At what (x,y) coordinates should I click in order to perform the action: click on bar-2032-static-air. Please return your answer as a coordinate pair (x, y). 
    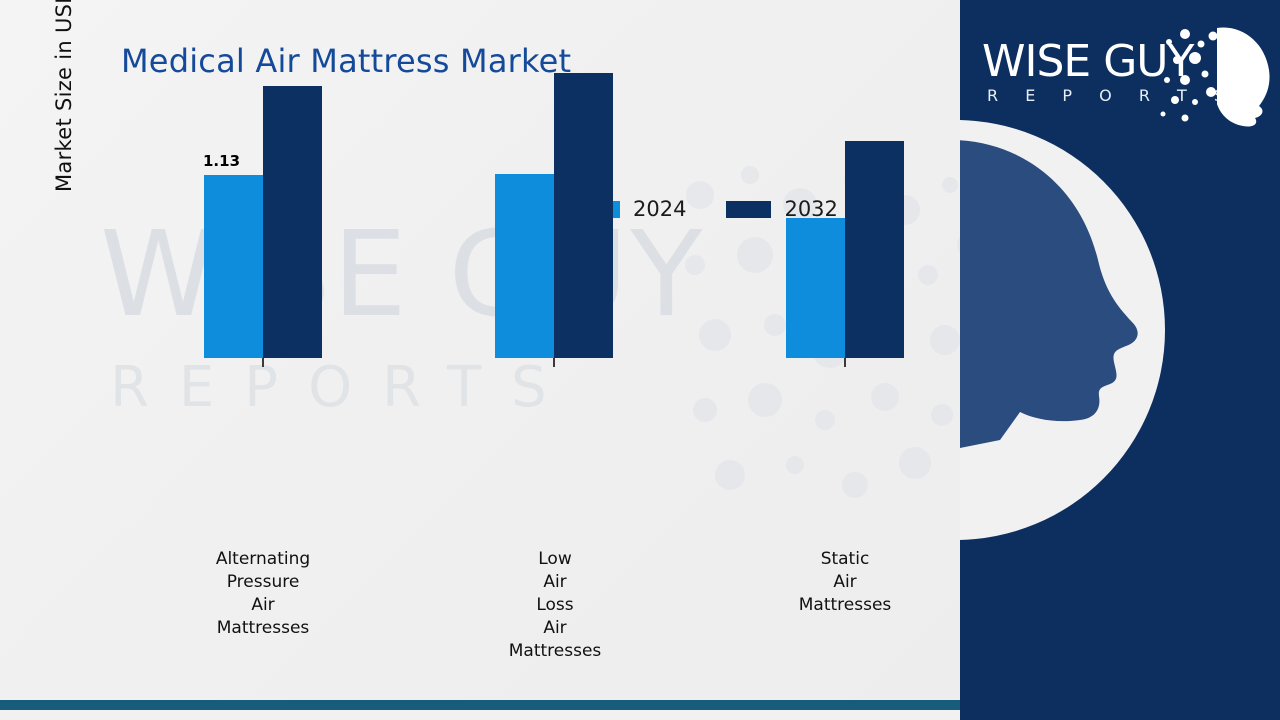
    Looking at the image, I should click on (874, 249).